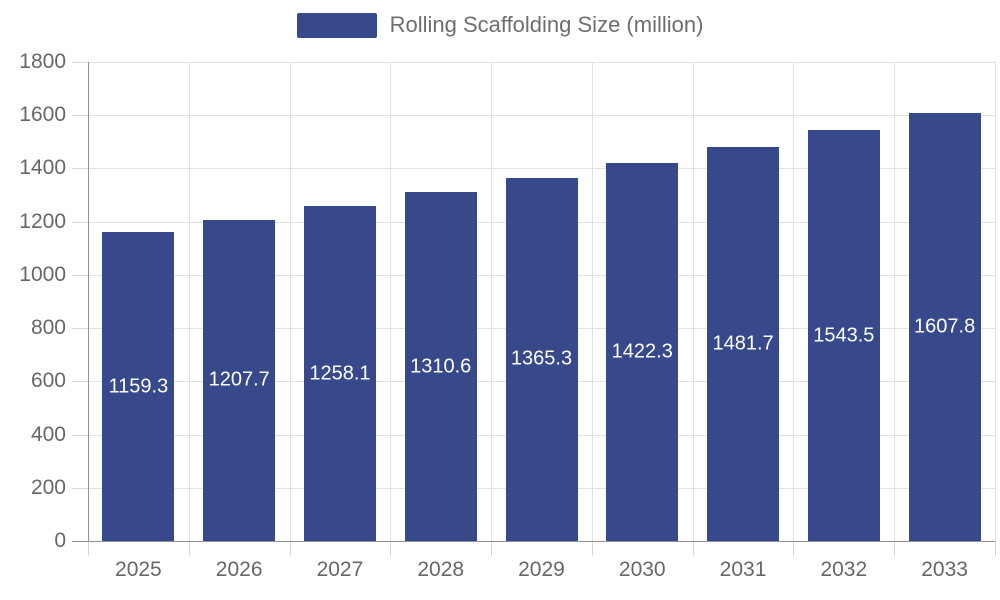  Describe the element at coordinates (48, 434) in the screenshot. I see `y-axis-label: 400` at that location.